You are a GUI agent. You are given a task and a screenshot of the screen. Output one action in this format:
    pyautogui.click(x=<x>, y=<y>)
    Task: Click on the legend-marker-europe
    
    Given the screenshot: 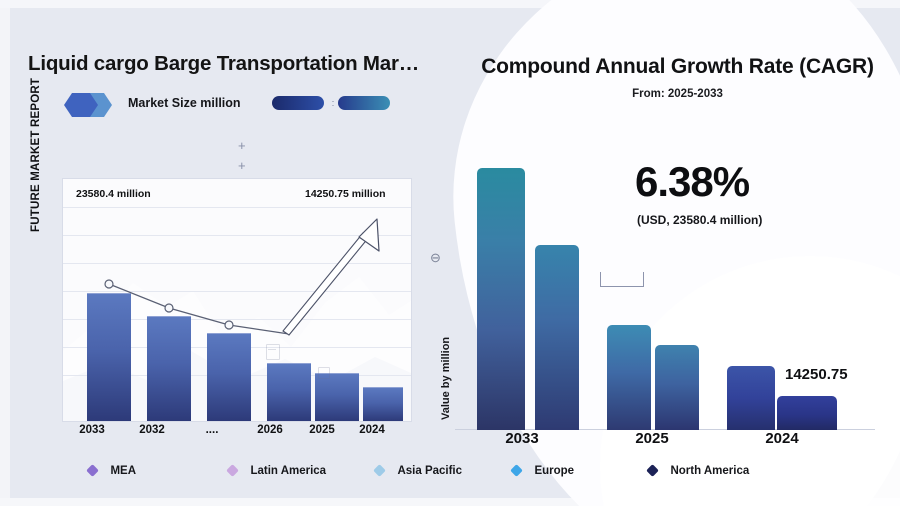 What is the action you would take?
    pyautogui.click(x=516, y=471)
    